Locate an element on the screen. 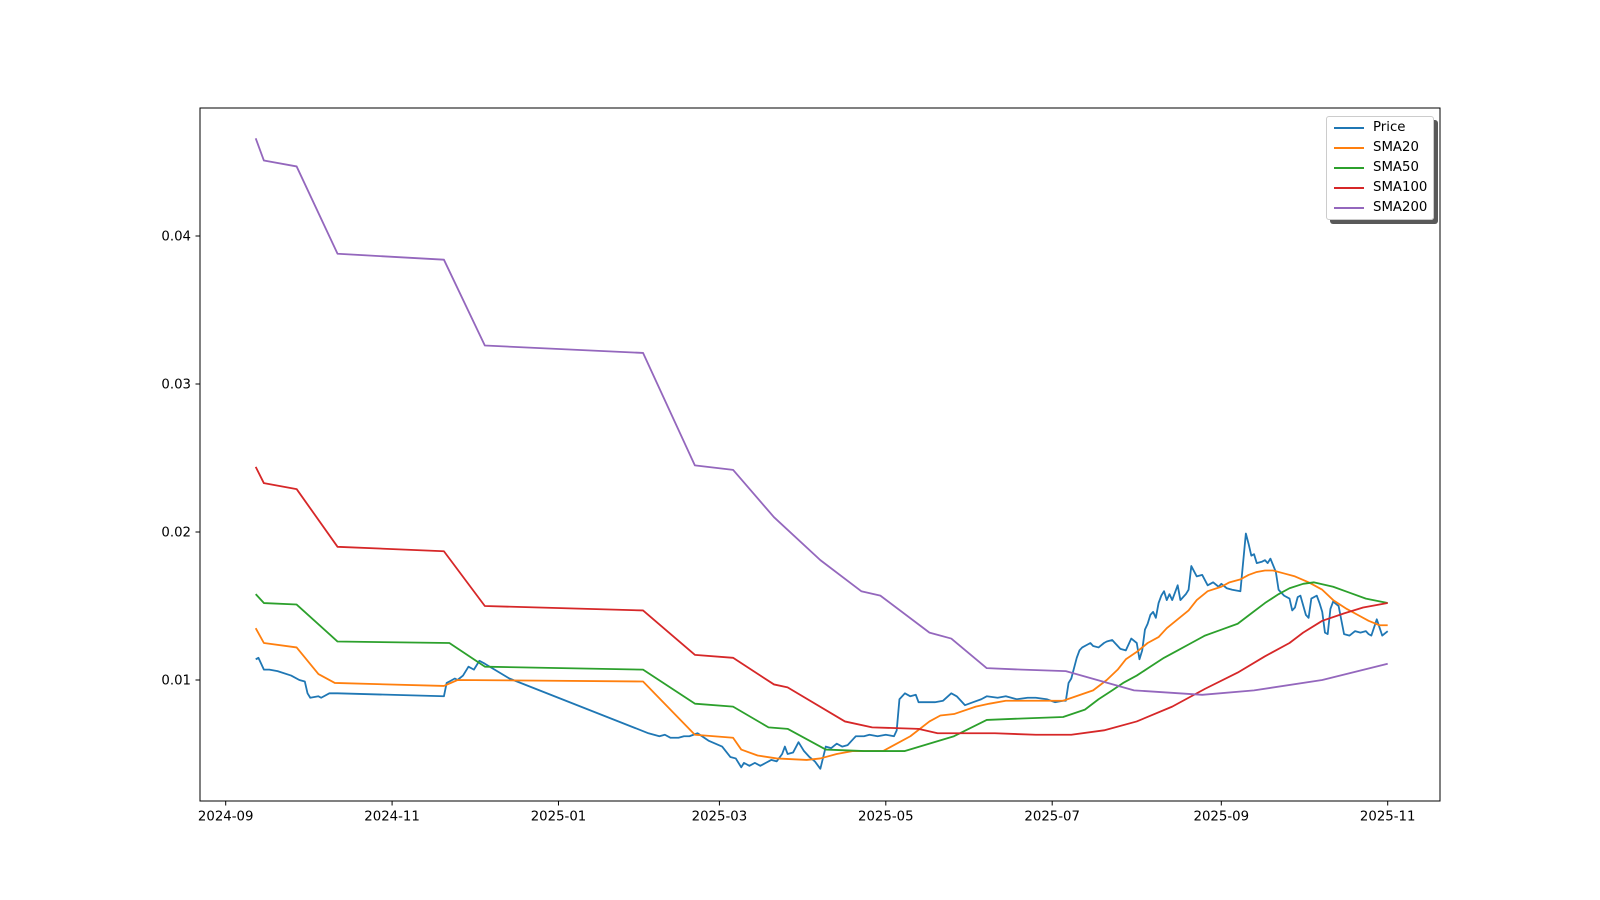  x-tick-label: 2025-09 is located at coordinates (1222, 817).